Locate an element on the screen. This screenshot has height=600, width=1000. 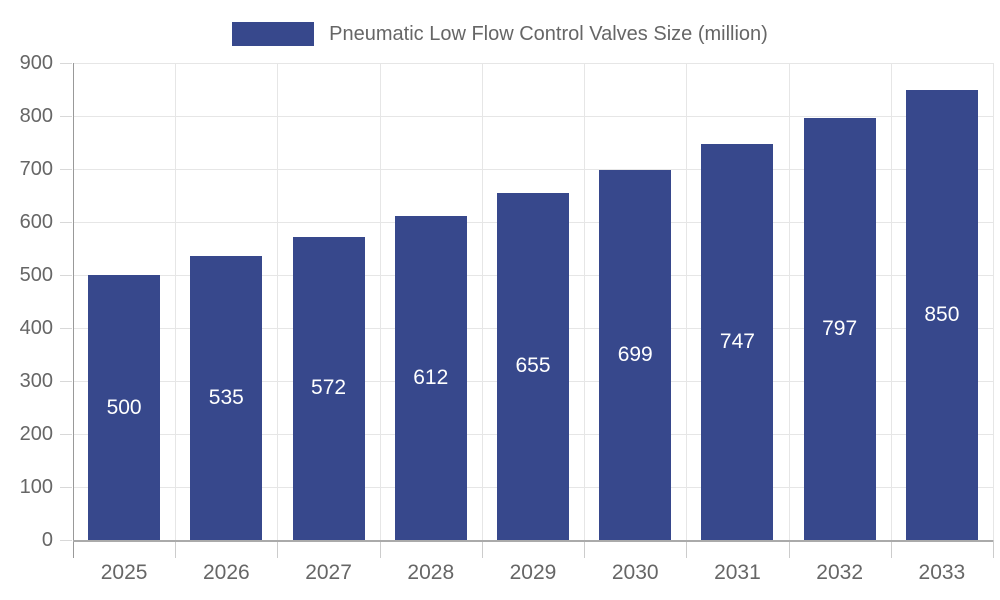
bar-value-label: 572 is located at coordinates (329, 388).